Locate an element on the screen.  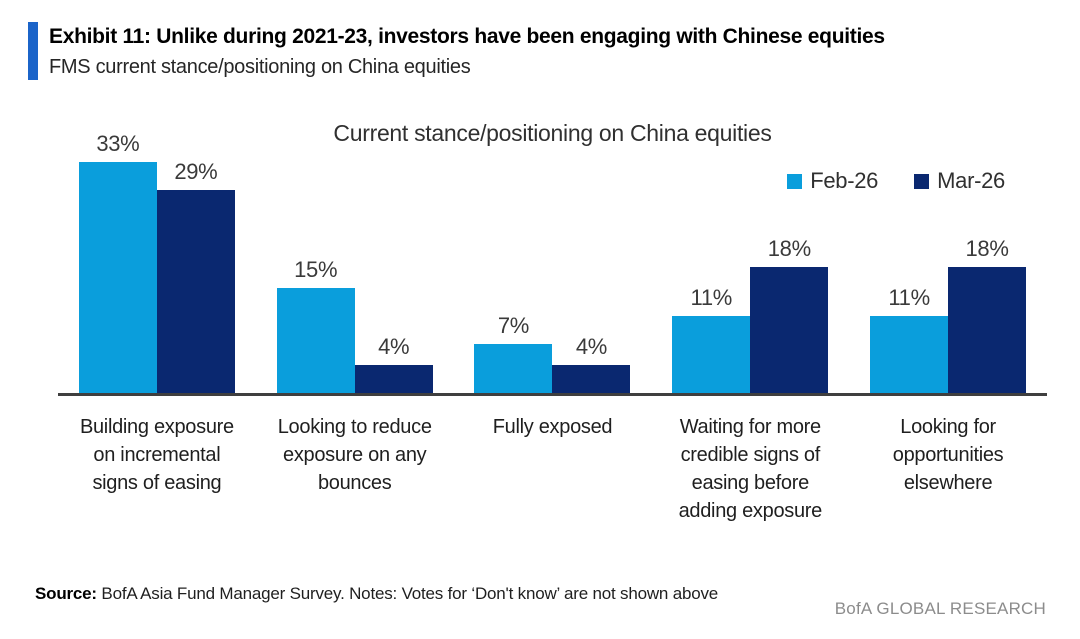
bar-feb-26-group-4: 11% is located at coordinates (711, 339).